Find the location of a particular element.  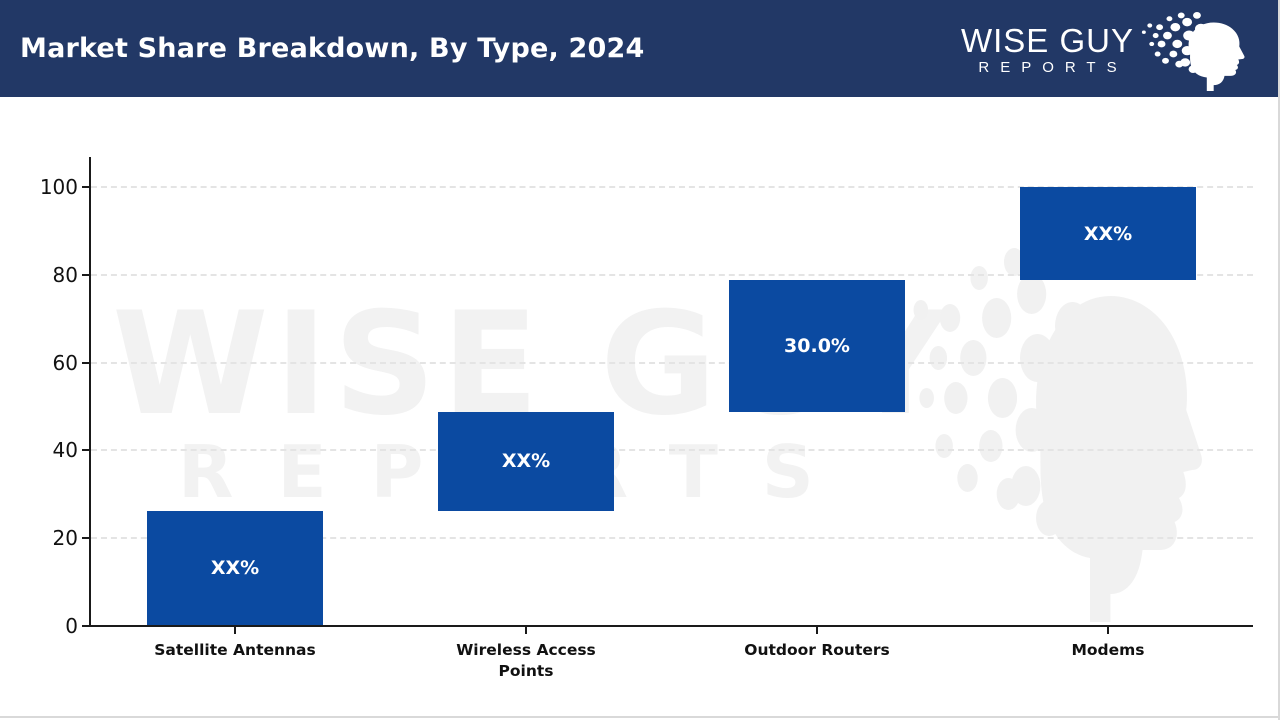

y-tick-label-60: 60 is located at coordinates (65, 362).